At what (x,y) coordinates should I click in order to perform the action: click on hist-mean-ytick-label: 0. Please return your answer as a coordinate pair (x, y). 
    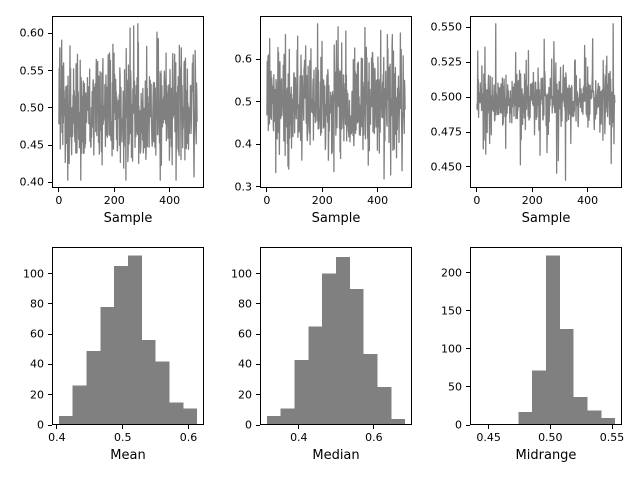
    Looking at the image, I should click on (40, 425).